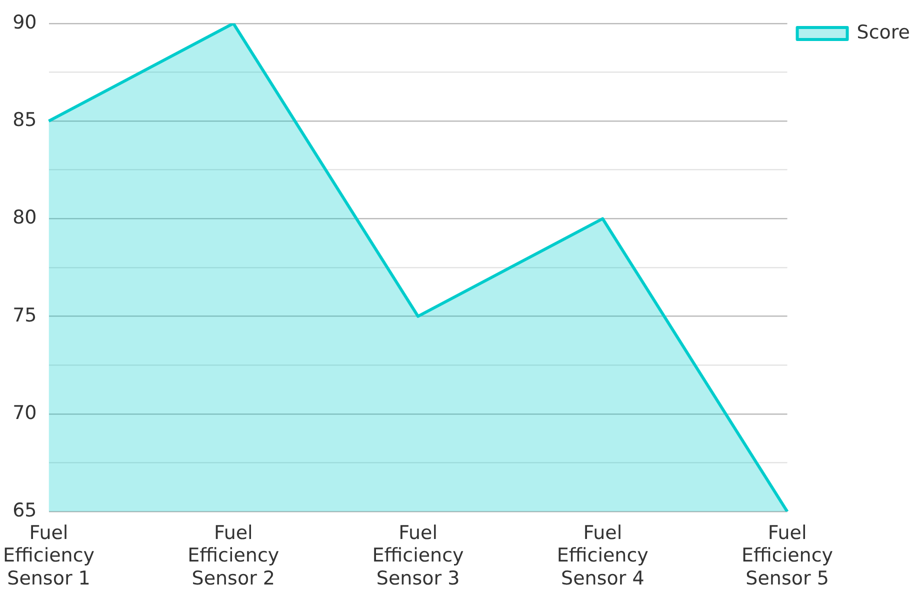  I want to click on y-tick-label: 70, so click(24, 413).